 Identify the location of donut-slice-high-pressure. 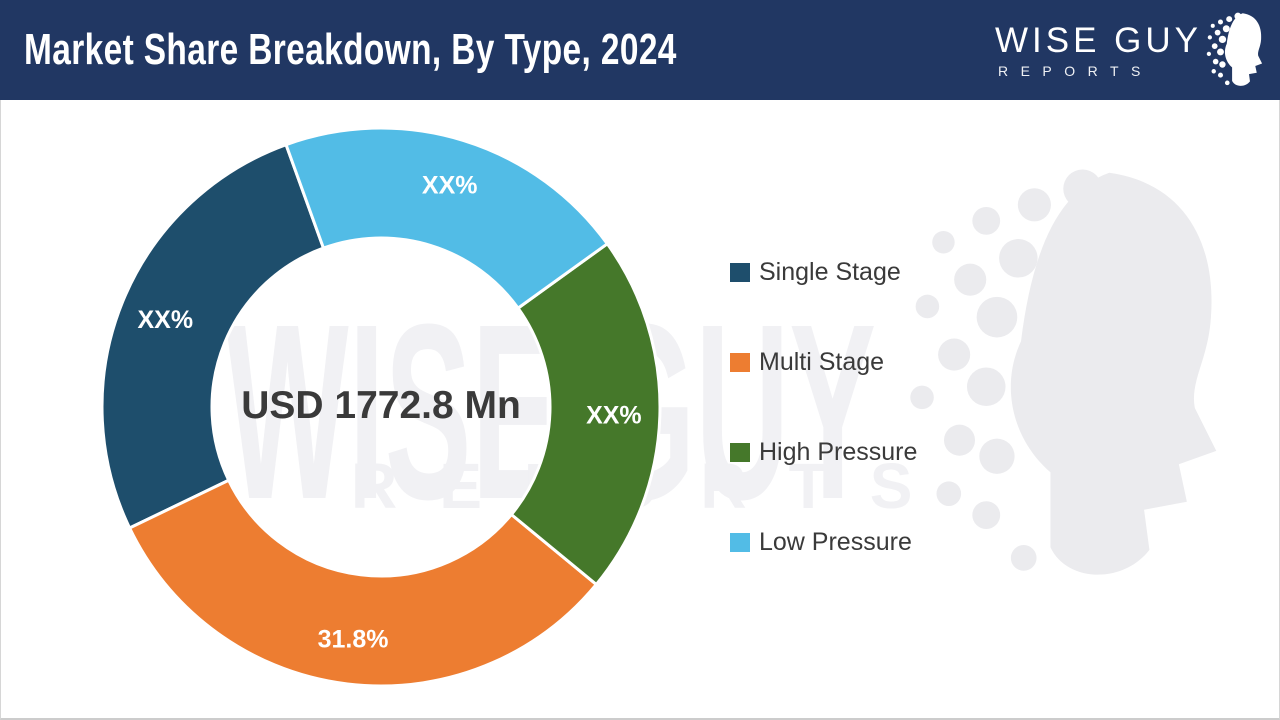
(585, 414).